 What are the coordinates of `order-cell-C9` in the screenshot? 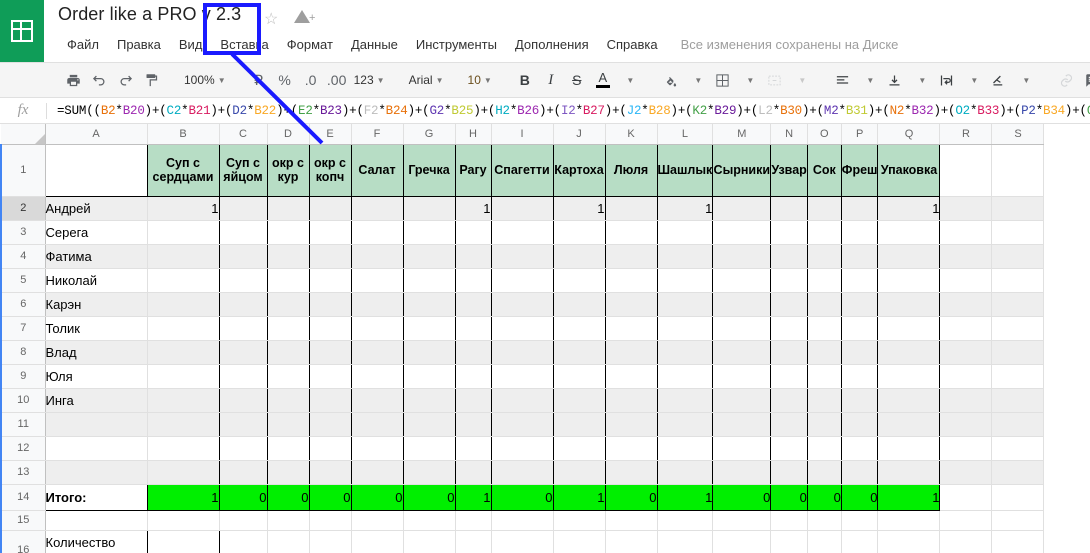 It's located at (243, 376).